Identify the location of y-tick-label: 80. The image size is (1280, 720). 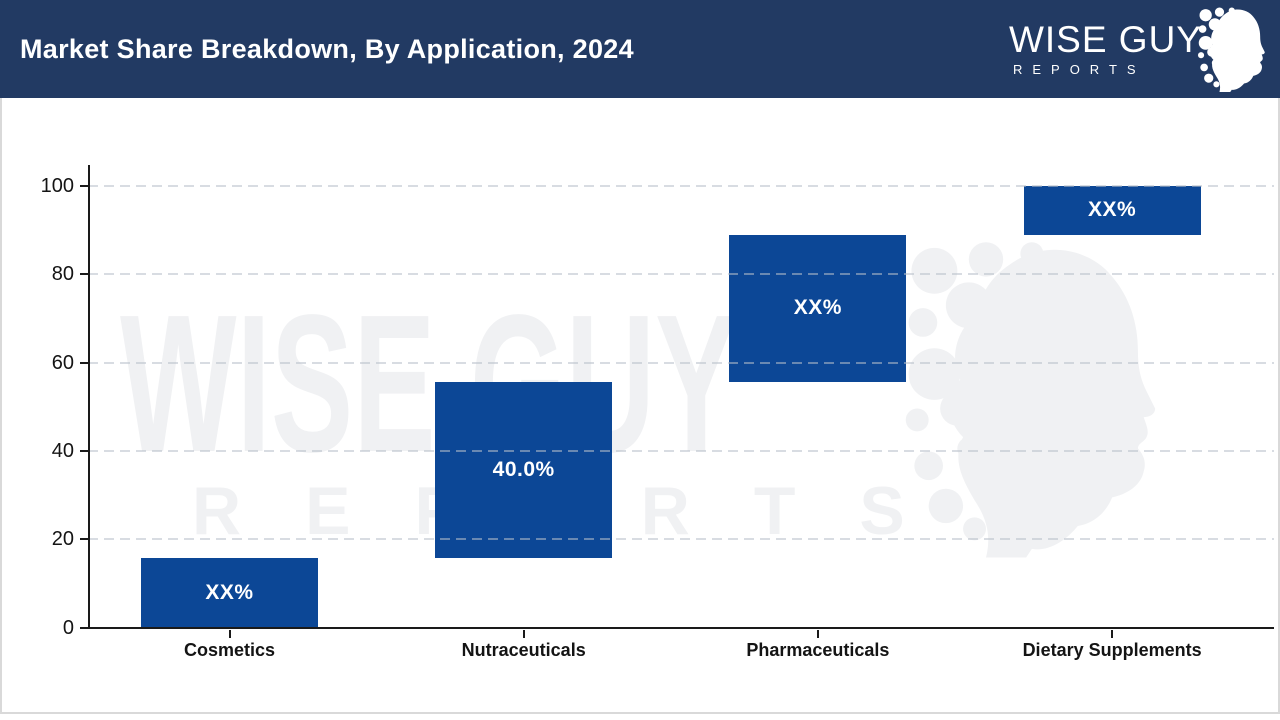
(62, 274).